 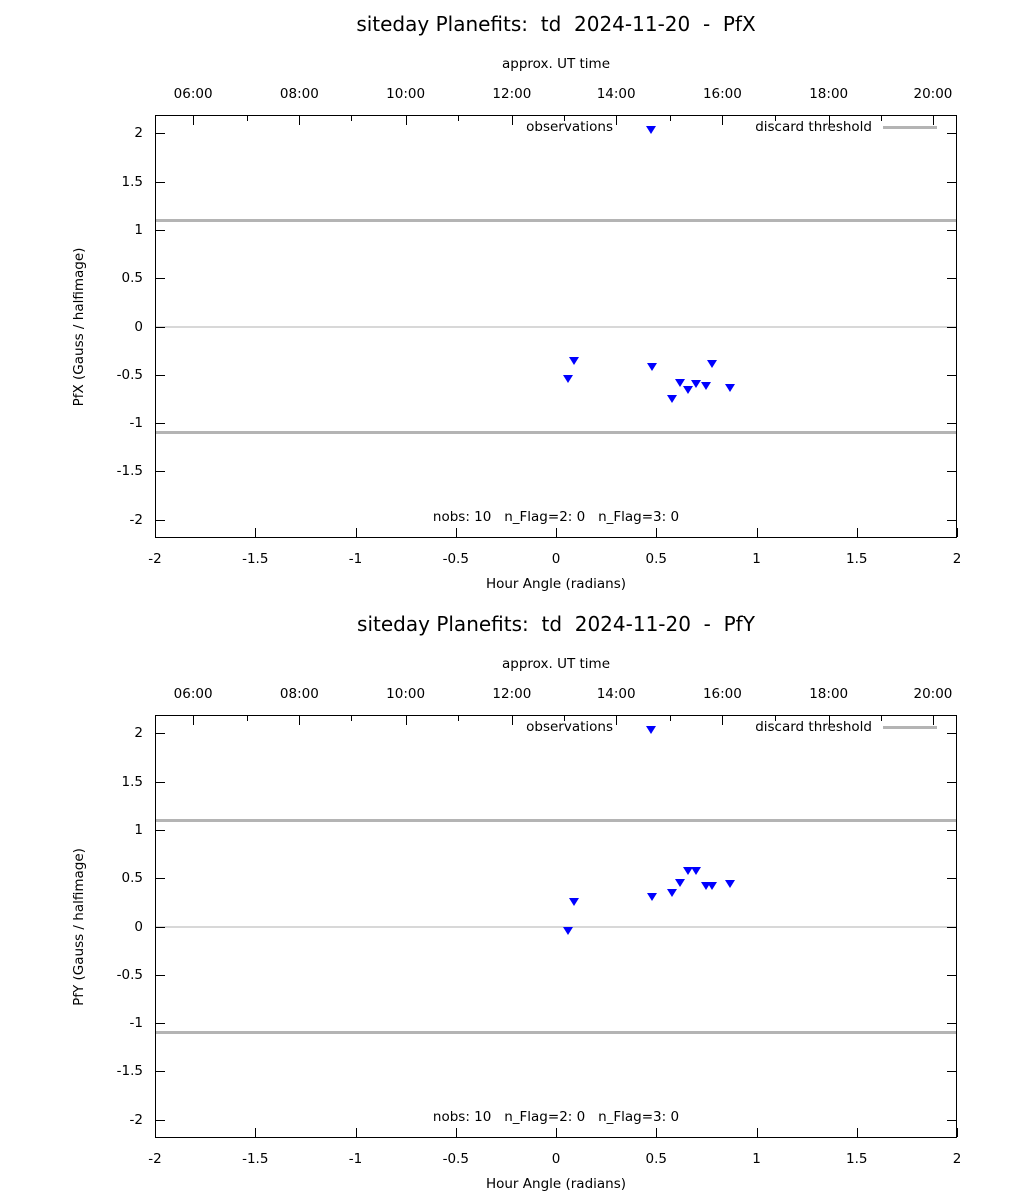 I want to click on y-tick-label: 0, so click(x=138, y=926).